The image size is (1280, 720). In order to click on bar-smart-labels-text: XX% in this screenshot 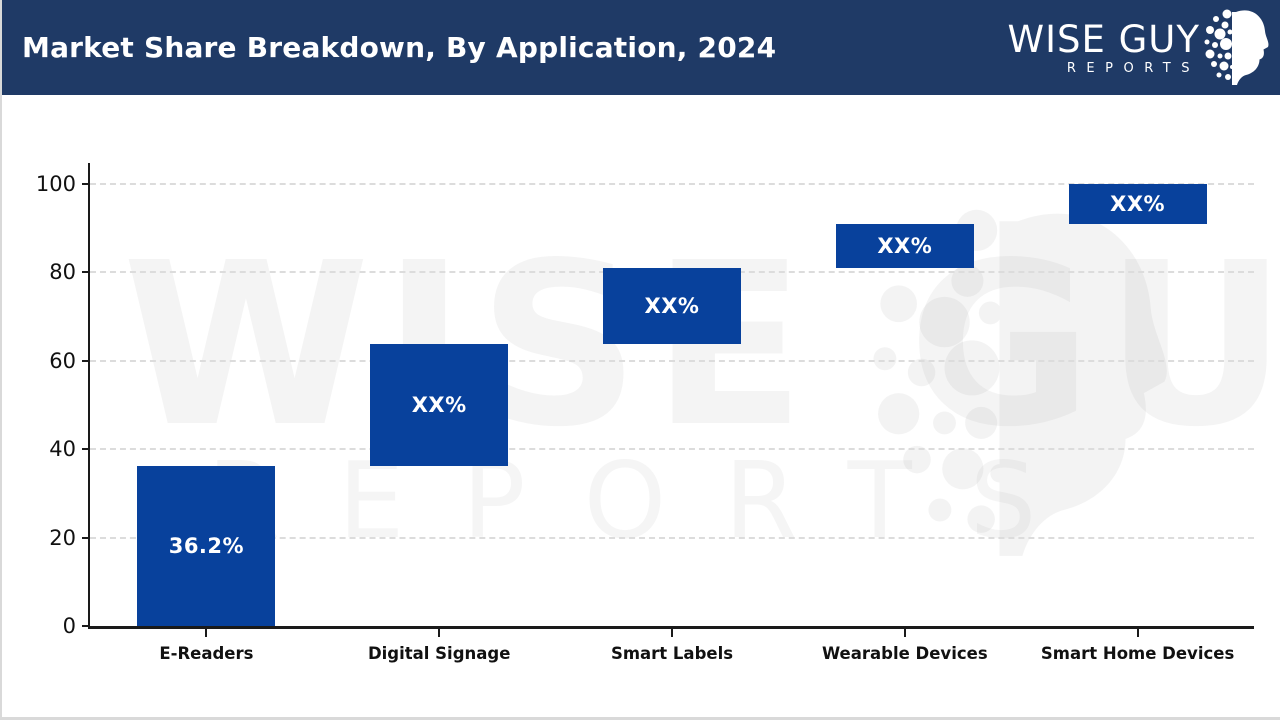, I will do `click(672, 305)`.